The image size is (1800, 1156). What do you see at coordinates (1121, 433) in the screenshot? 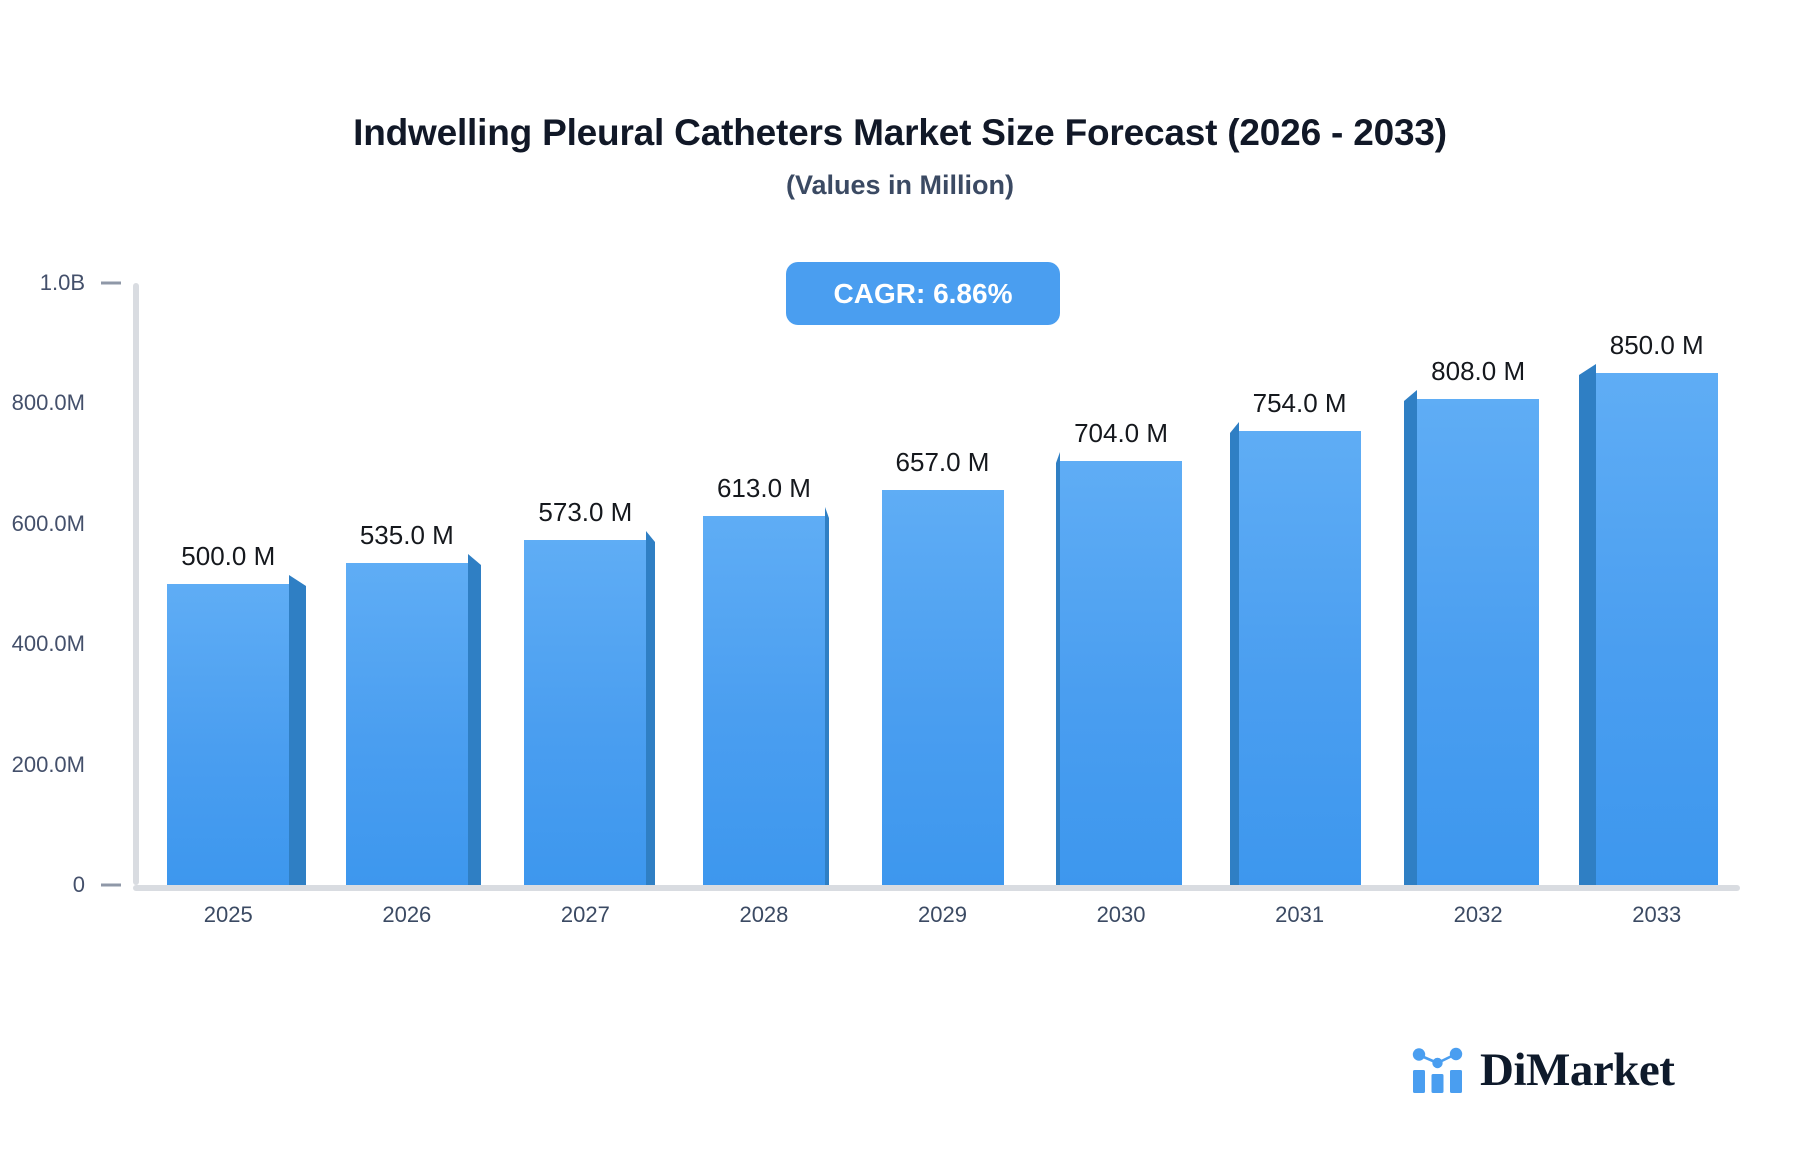
I see `bar-value-label: 704.0 M` at bounding box center [1121, 433].